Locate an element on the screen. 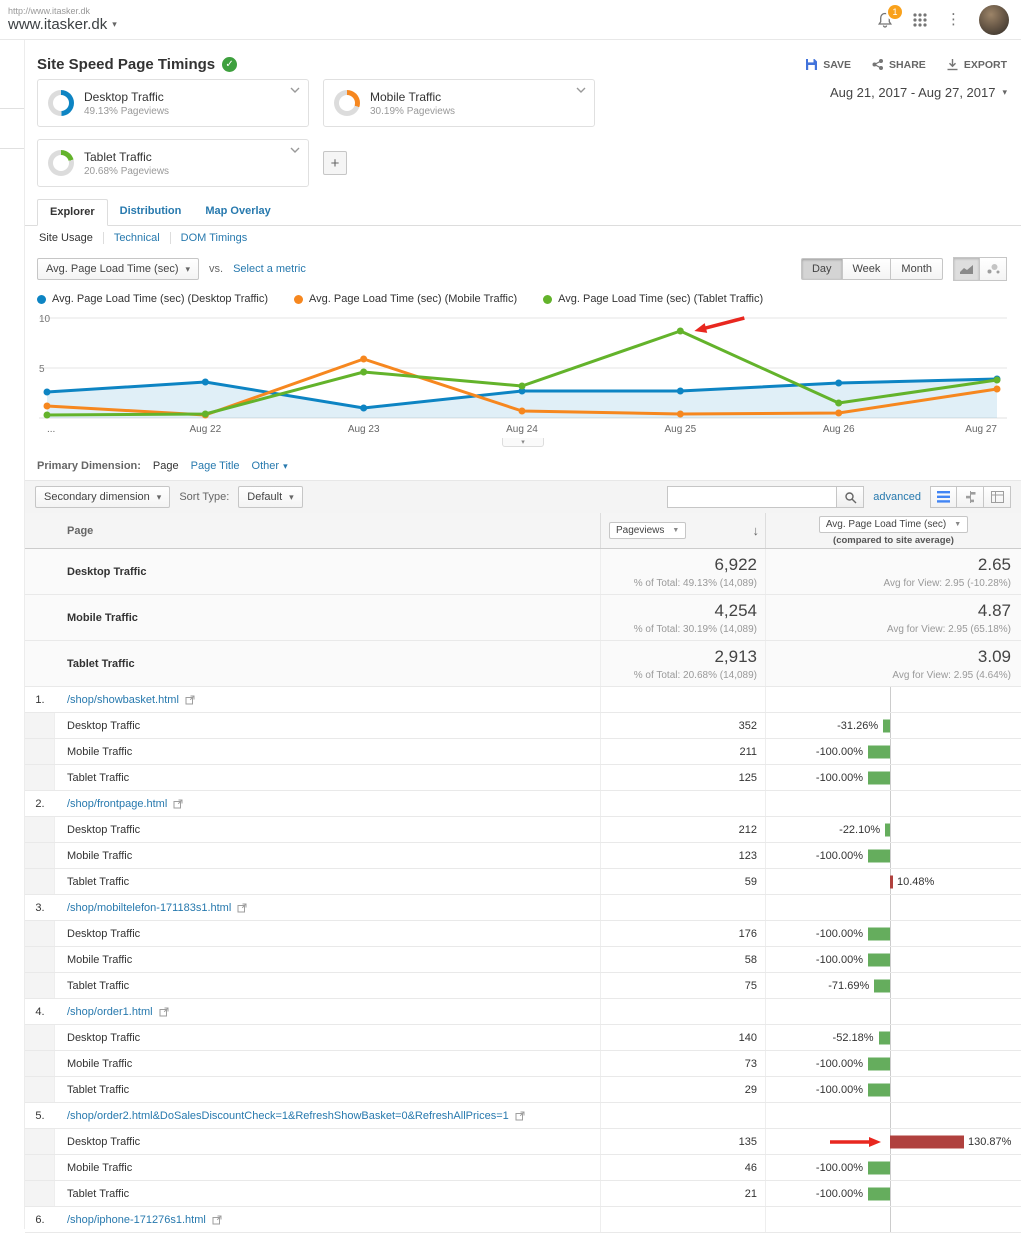  save-button: SAVE is located at coordinates (828, 64).